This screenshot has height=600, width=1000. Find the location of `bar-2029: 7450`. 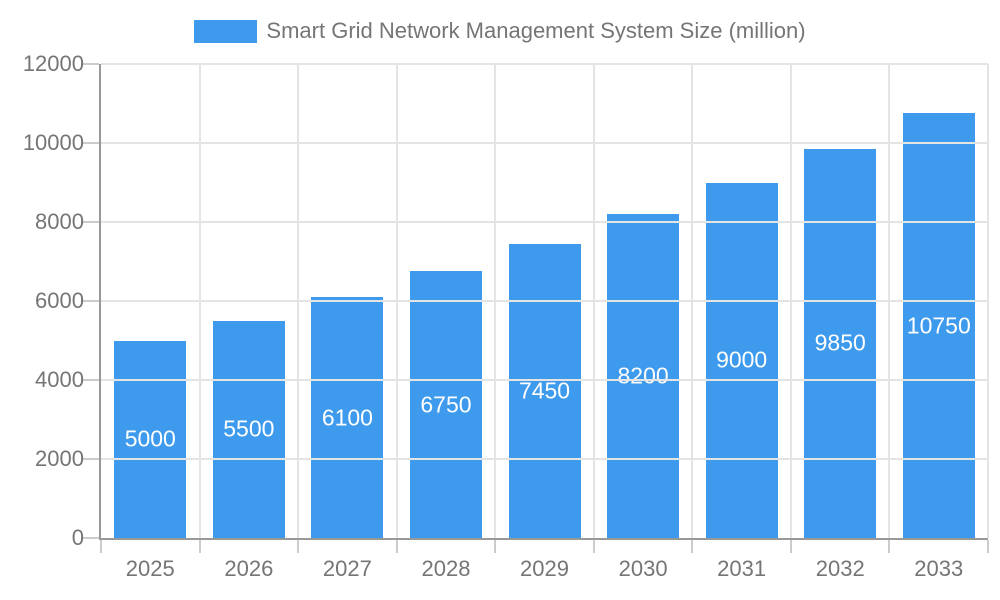

bar-2029: 7450 is located at coordinates (544, 390).